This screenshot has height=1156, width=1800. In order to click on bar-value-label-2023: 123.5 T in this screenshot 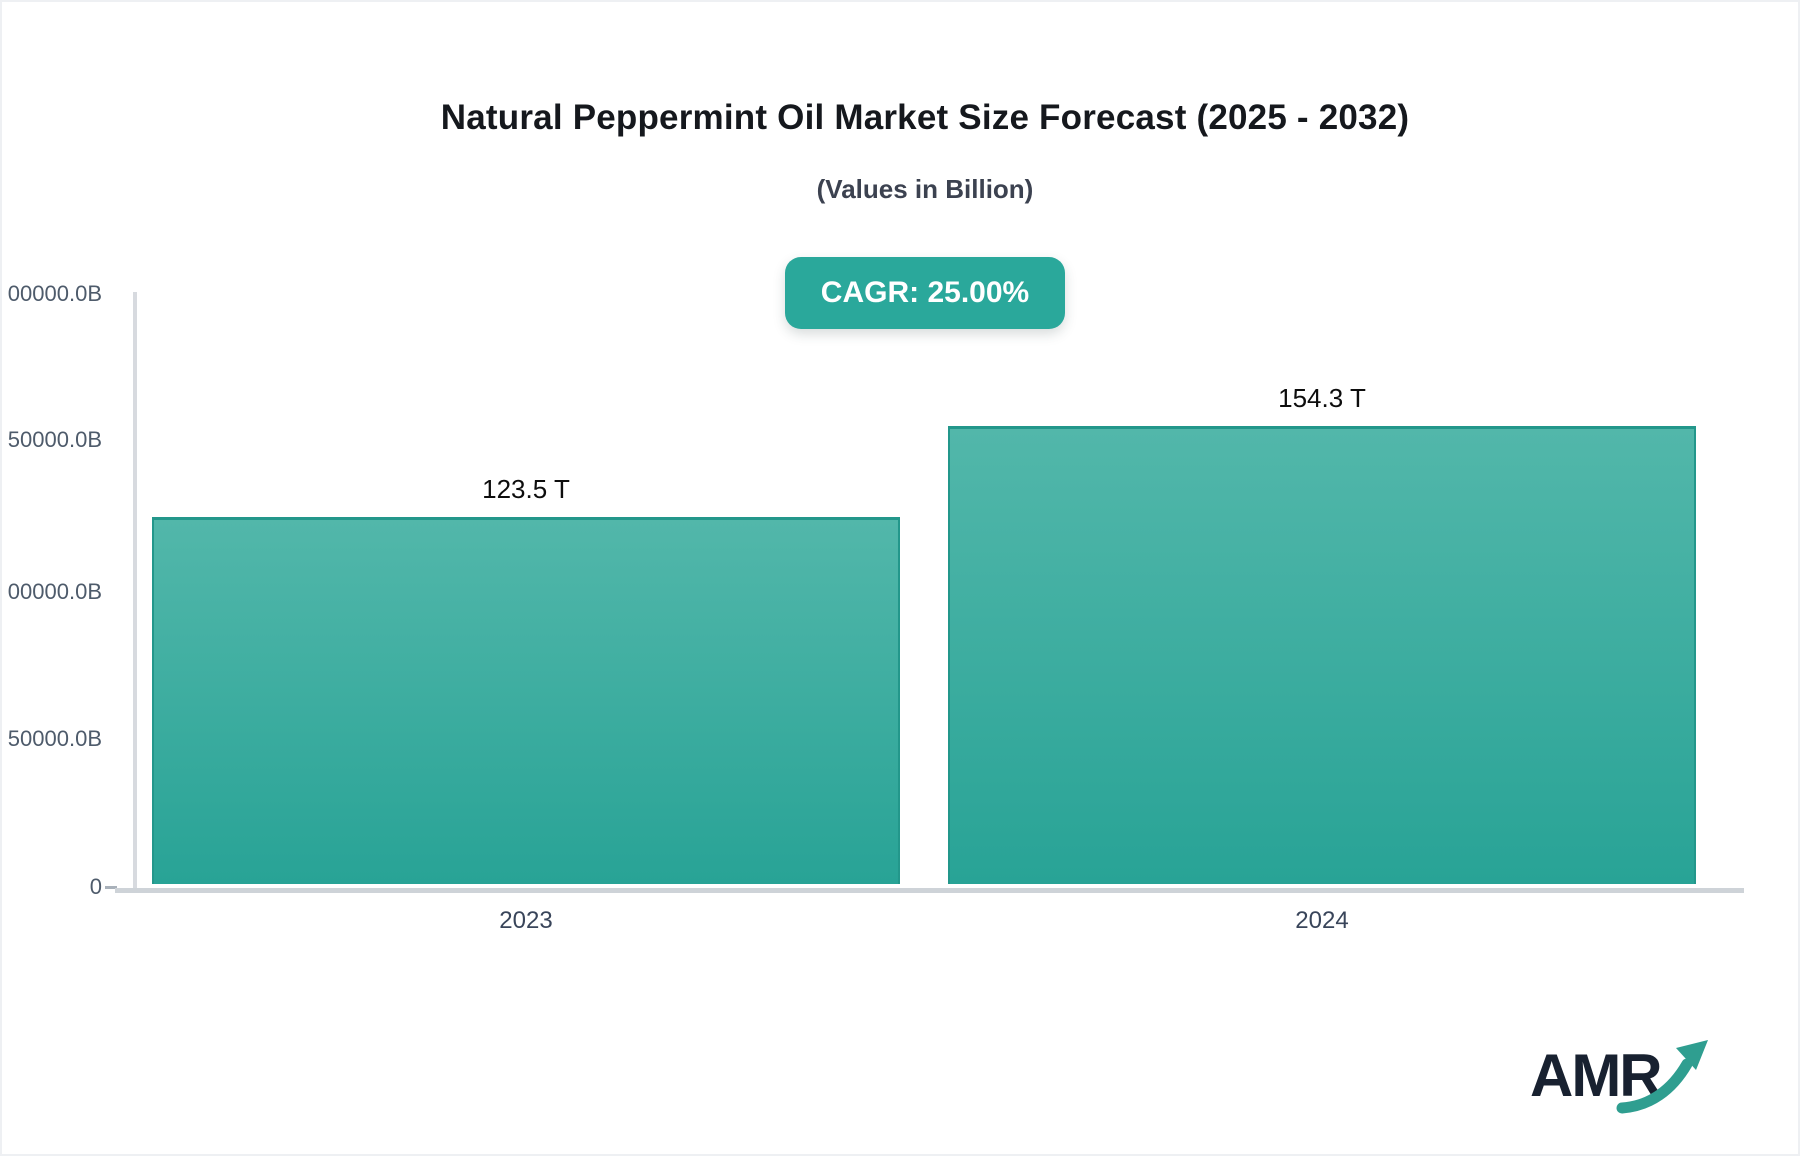, I will do `click(526, 489)`.